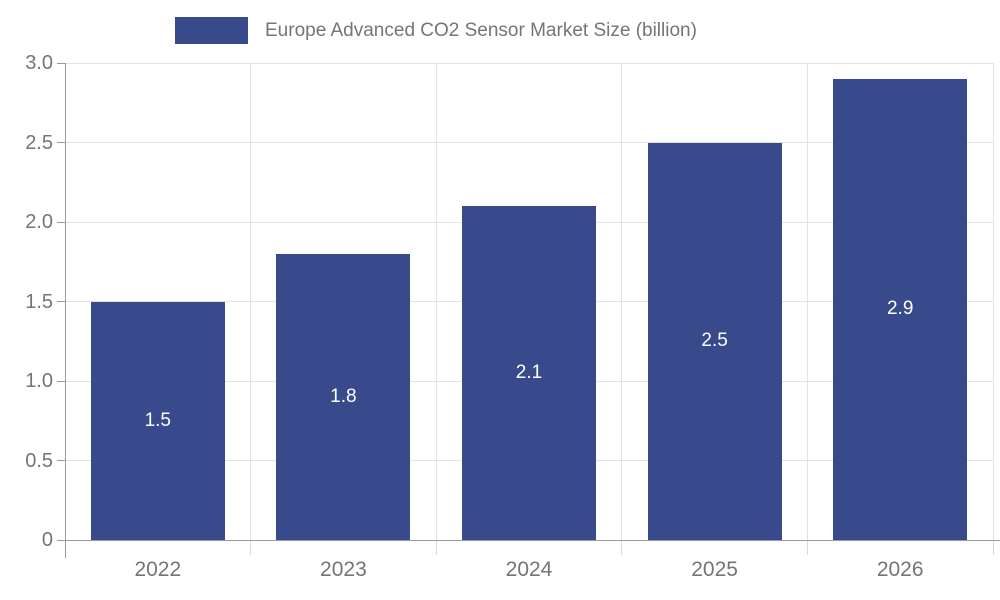  Describe the element at coordinates (39, 460) in the screenshot. I see `y-axis-label: 0.5` at that location.